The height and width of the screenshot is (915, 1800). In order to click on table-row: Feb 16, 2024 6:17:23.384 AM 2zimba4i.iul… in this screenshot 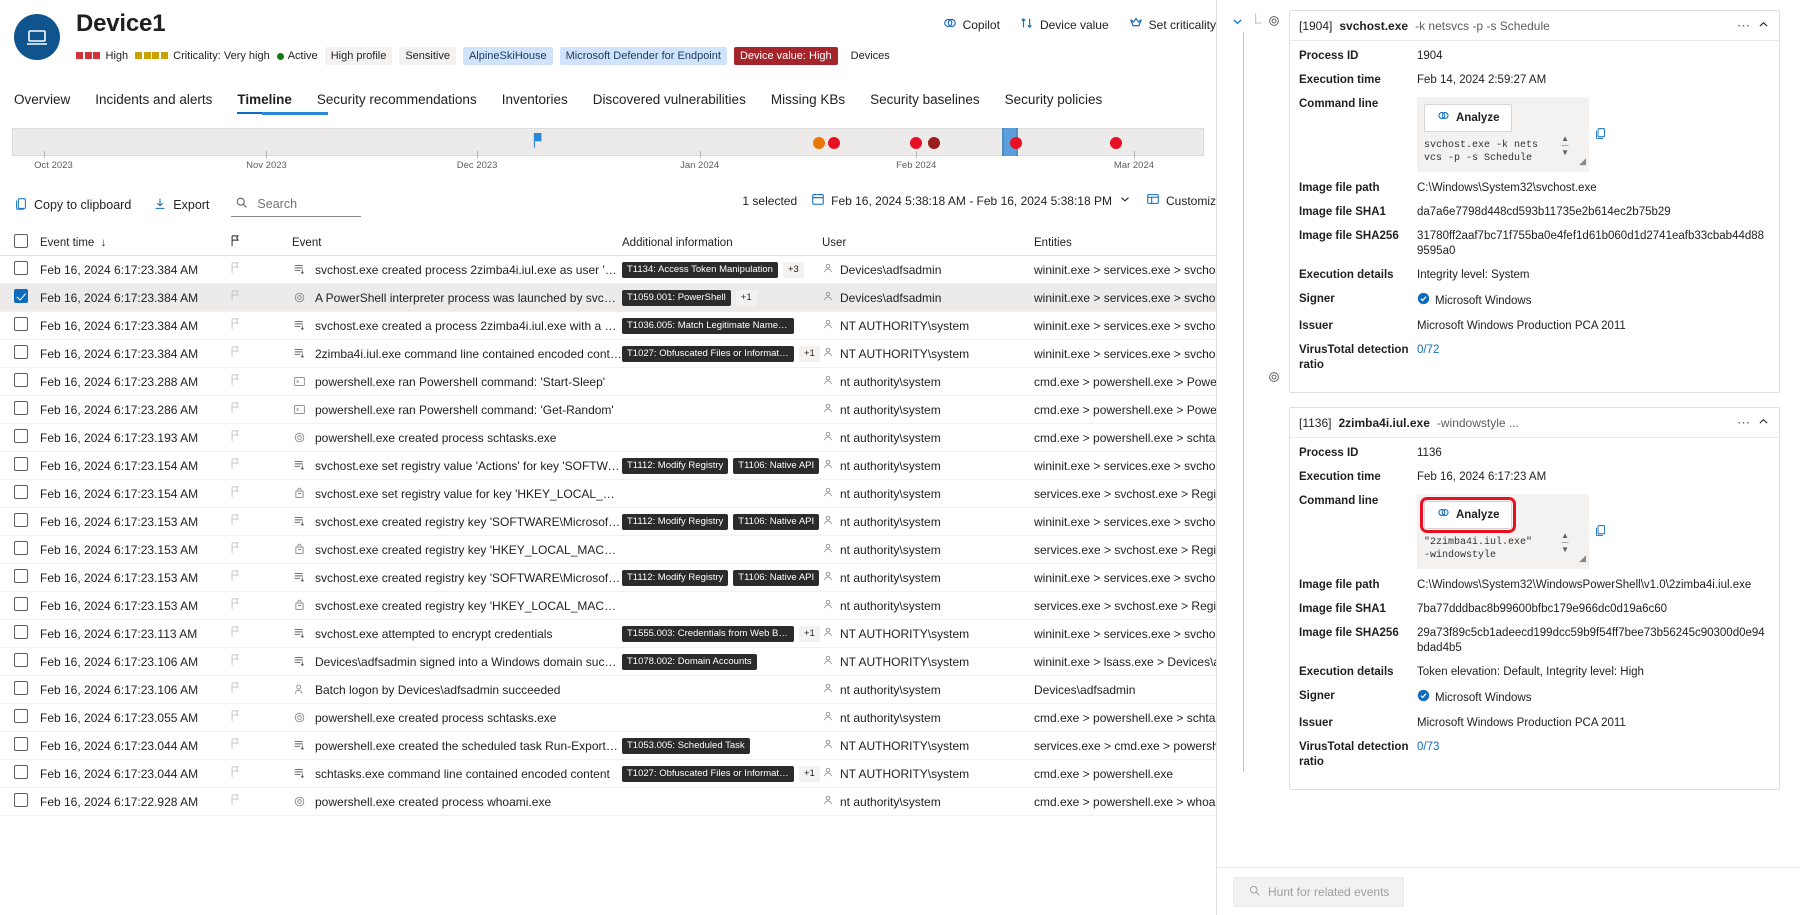, I will do `click(608, 354)`.